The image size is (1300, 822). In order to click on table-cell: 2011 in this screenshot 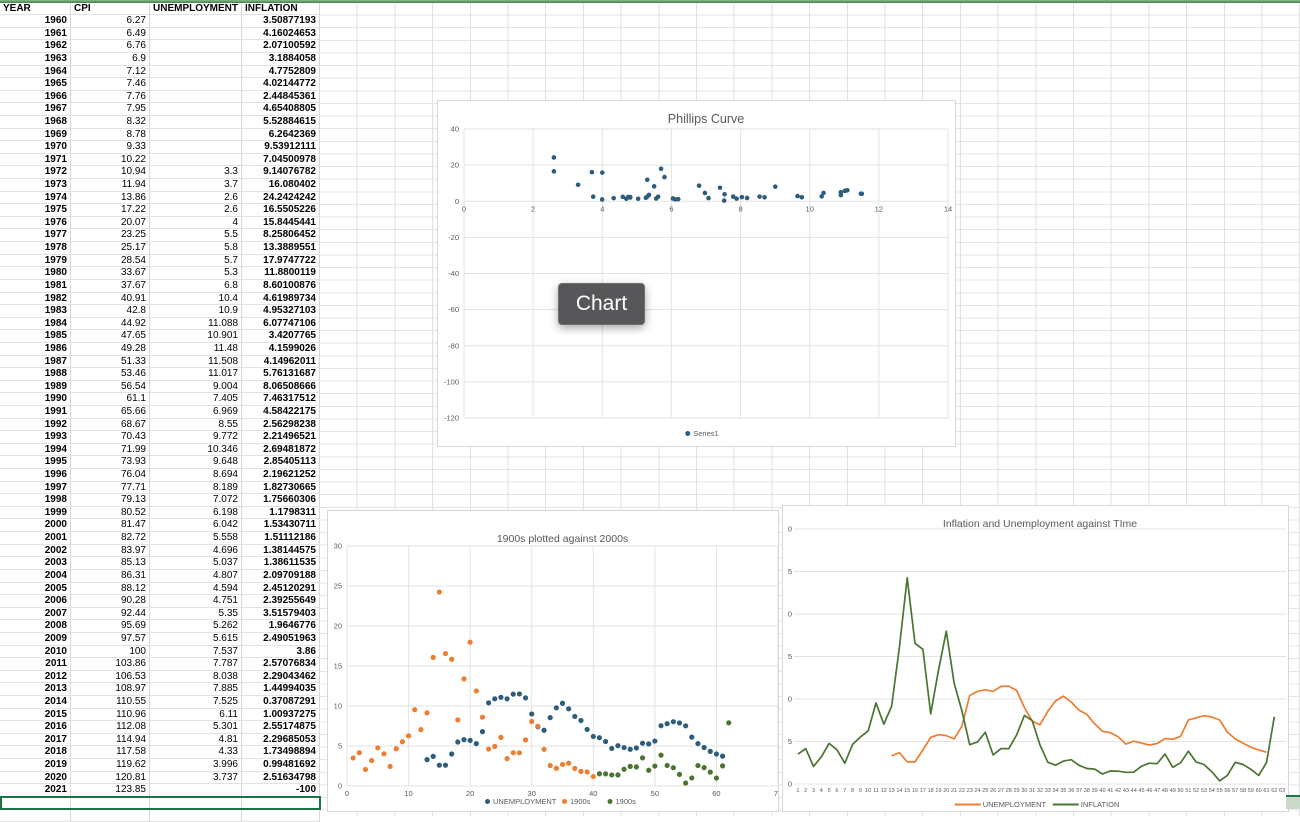, I will do `click(35, 664)`.